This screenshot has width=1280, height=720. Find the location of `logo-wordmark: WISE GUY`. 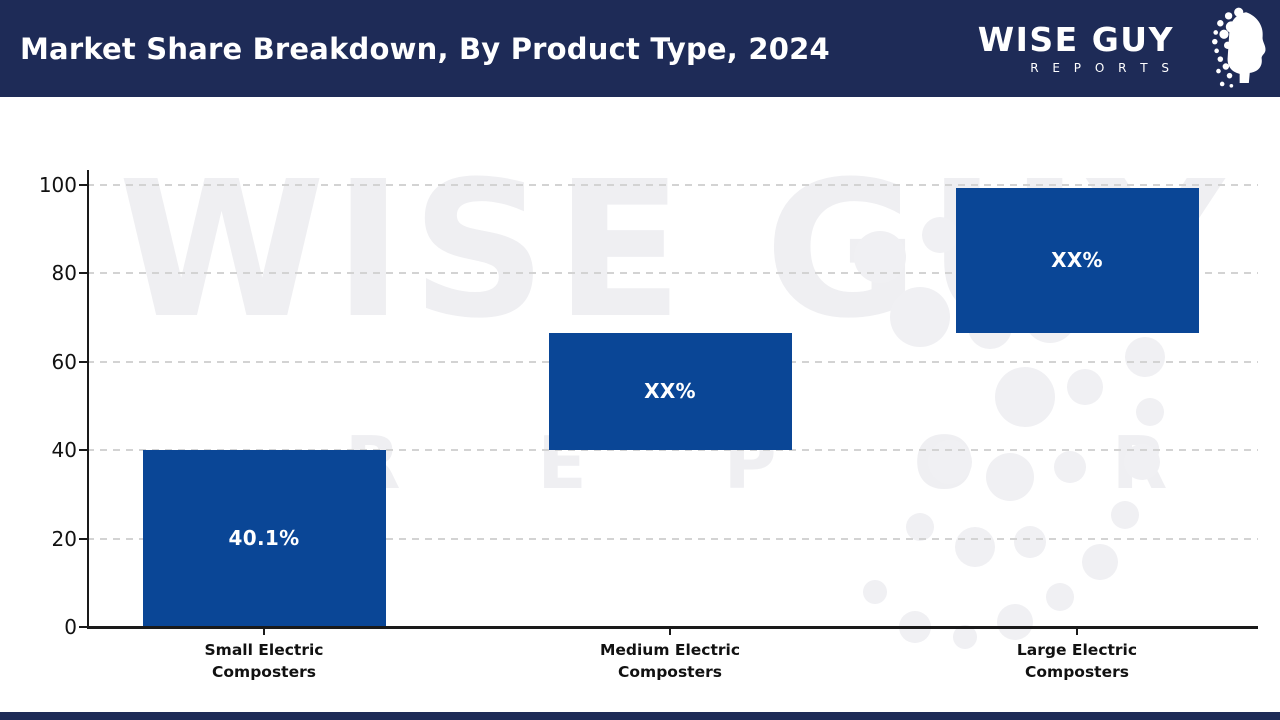

logo-wordmark: WISE GUY is located at coordinates (1075, 39).